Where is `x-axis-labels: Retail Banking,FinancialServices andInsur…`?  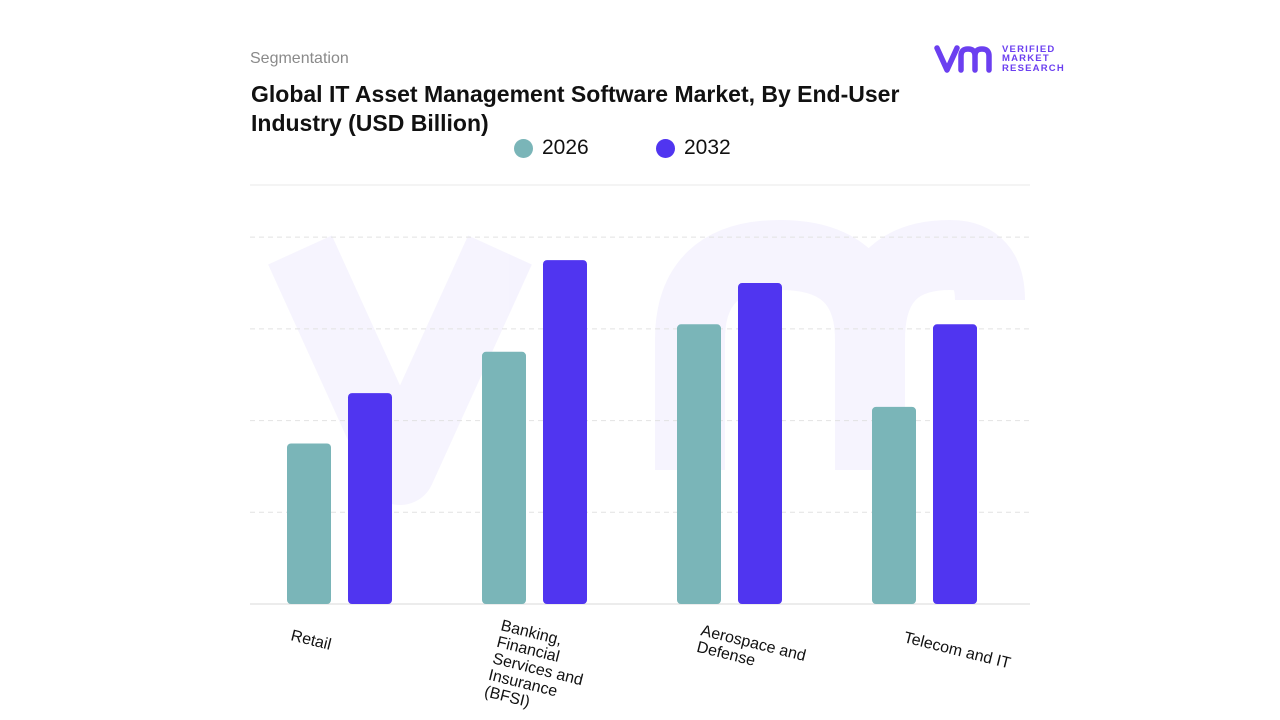
x-axis-labels: Retail Banking,FinancialServices andInsur… is located at coordinates (650, 668).